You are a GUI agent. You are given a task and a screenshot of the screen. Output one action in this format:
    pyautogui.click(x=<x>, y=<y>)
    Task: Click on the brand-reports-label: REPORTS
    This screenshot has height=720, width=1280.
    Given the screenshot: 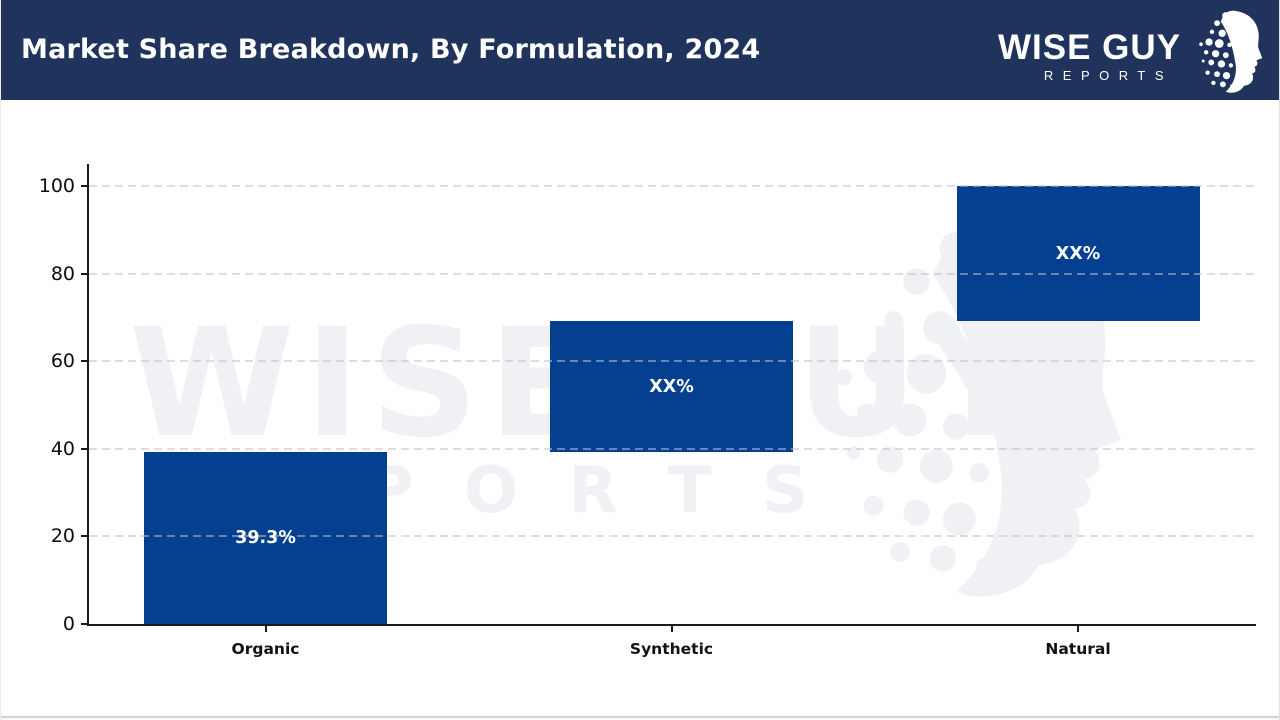 What is the action you would take?
    pyautogui.click(x=1108, y=75)
    